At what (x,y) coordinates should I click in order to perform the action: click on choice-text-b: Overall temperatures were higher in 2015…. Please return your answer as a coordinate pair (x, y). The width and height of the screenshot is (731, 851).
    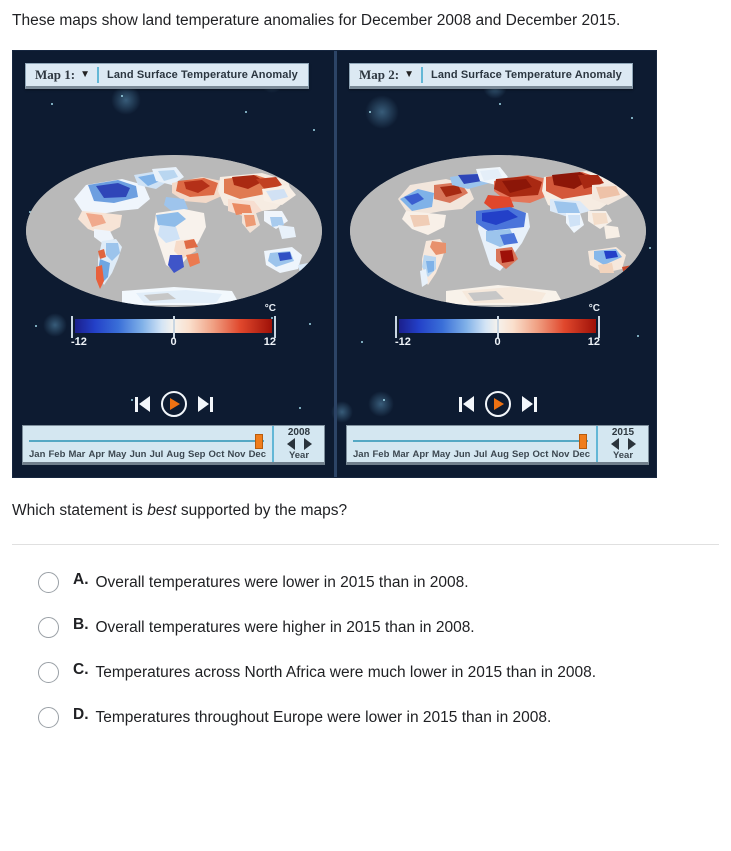
    Looking at the image, I should click on (285, 627).